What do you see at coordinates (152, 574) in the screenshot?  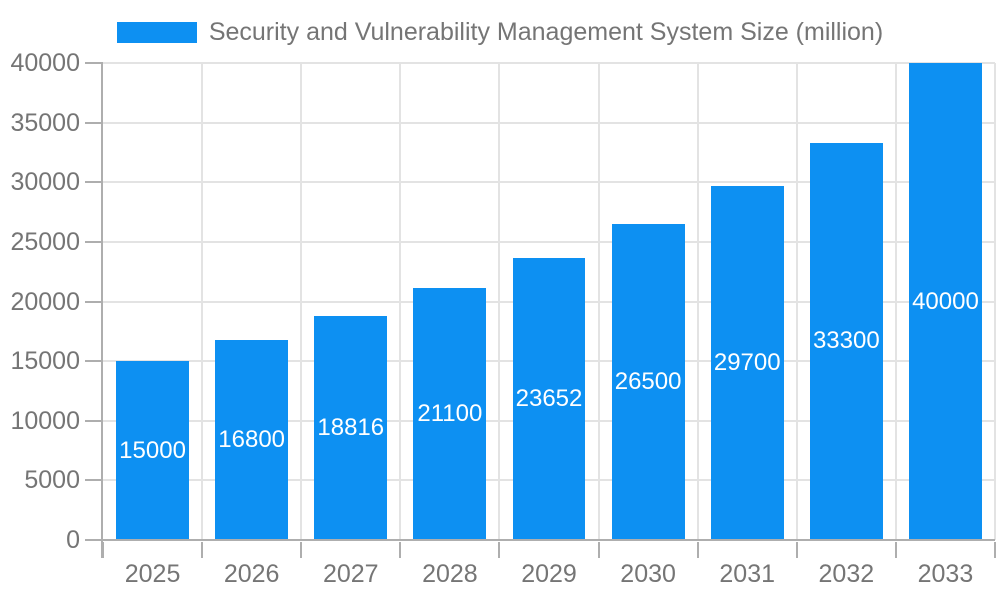 I see `x-axis-label: 2025` at bounding box center [152, 574].